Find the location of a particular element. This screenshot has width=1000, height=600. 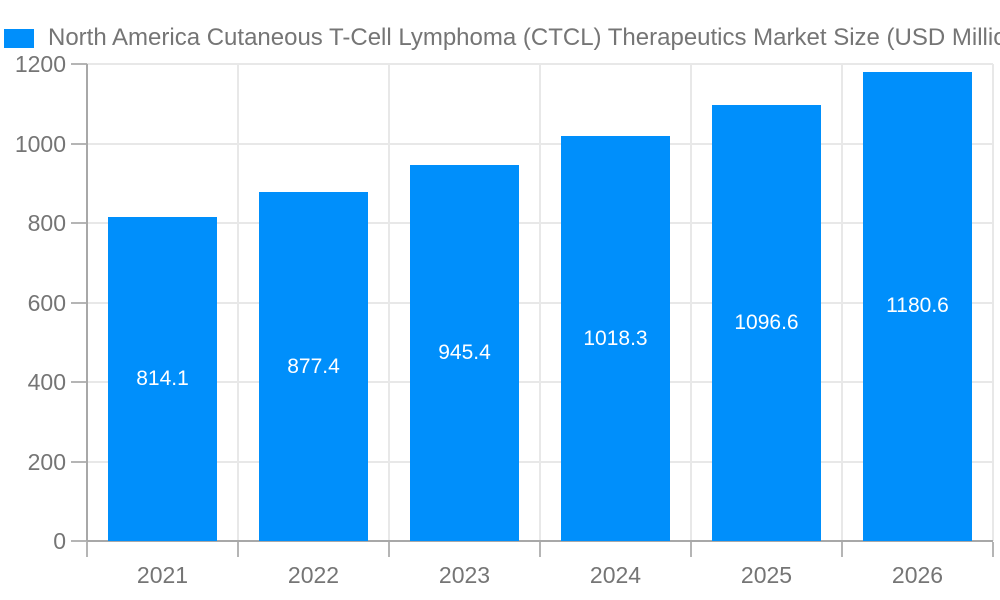

x-tick-label: 2025 is located at coordinates (766, 575).